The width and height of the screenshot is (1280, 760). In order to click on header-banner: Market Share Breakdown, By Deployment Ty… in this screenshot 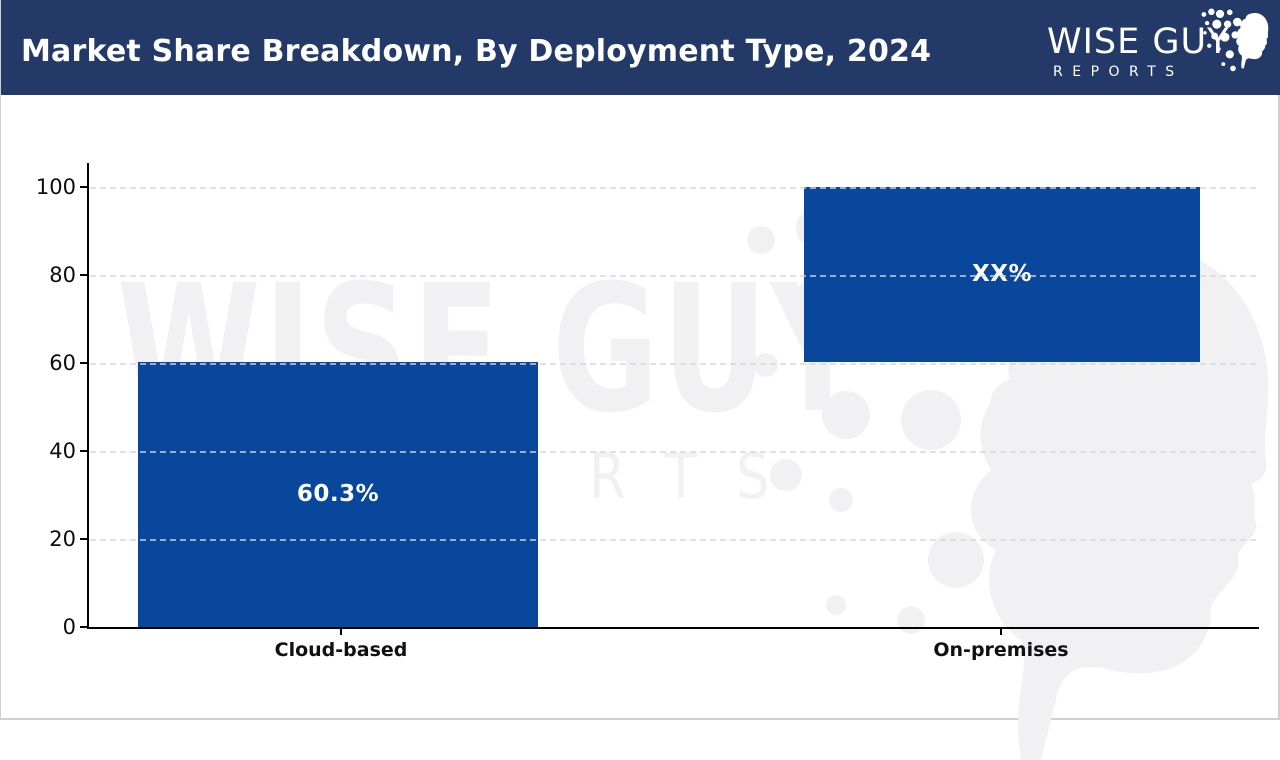, I will do `click(640, 47)`.